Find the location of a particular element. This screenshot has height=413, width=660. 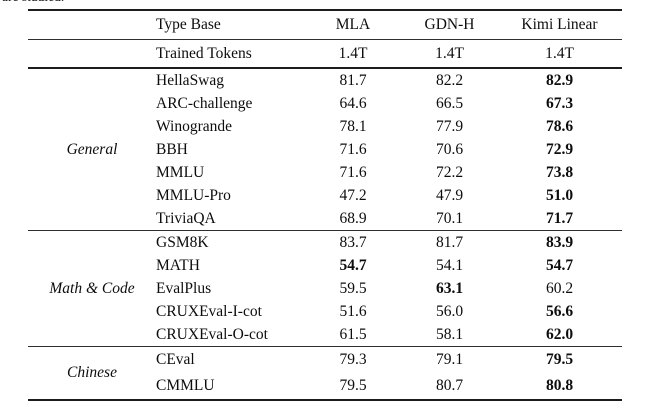

benchmark-name: CRUXEval-I-cot is located at coordinates (209, 311).